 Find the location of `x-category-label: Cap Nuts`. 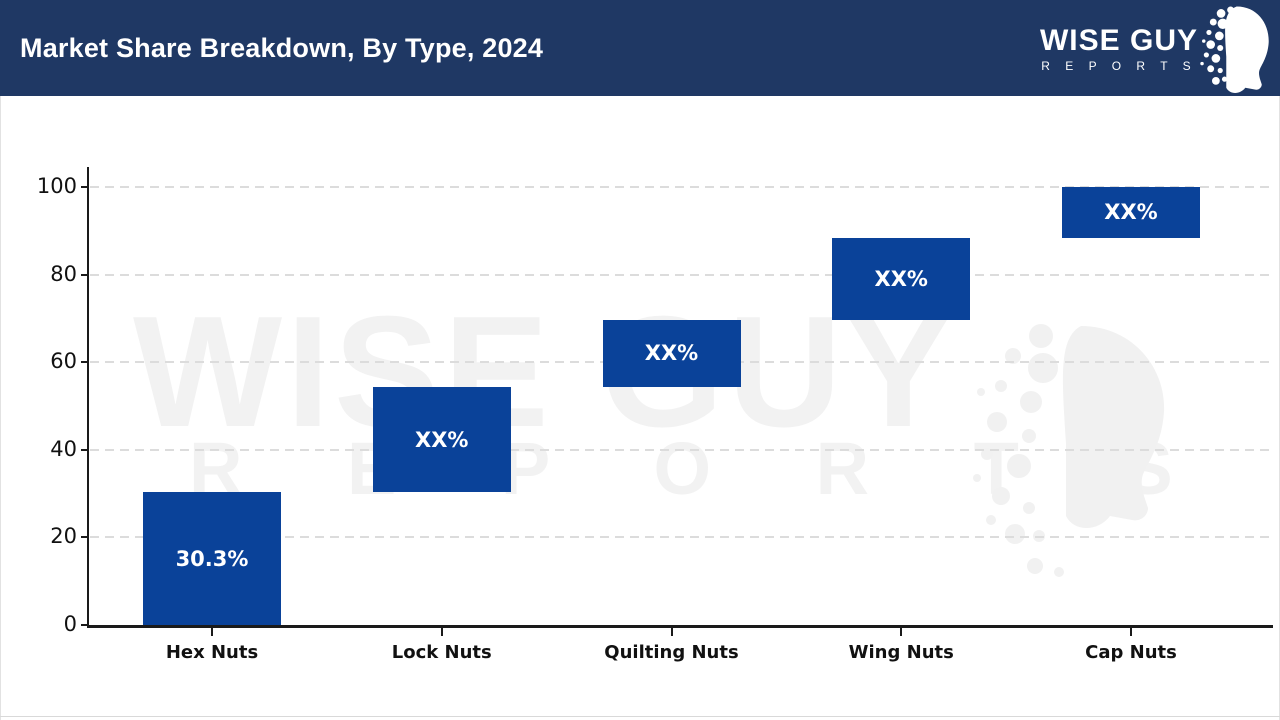

x-category-label: Cap Nuts is located at coordinates (1131, 652).